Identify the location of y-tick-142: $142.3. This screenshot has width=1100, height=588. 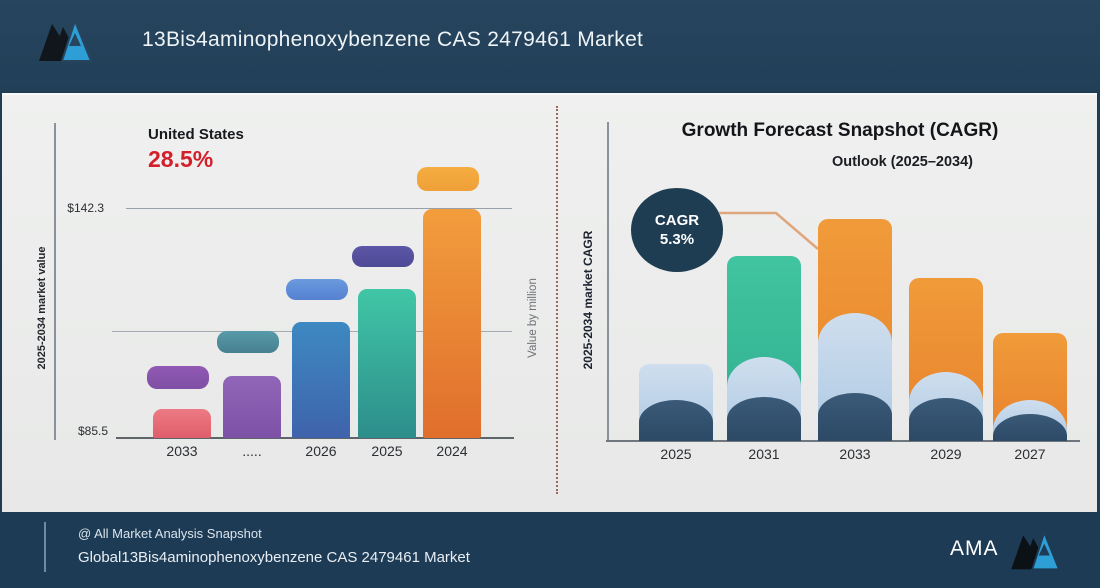
(85, 208).